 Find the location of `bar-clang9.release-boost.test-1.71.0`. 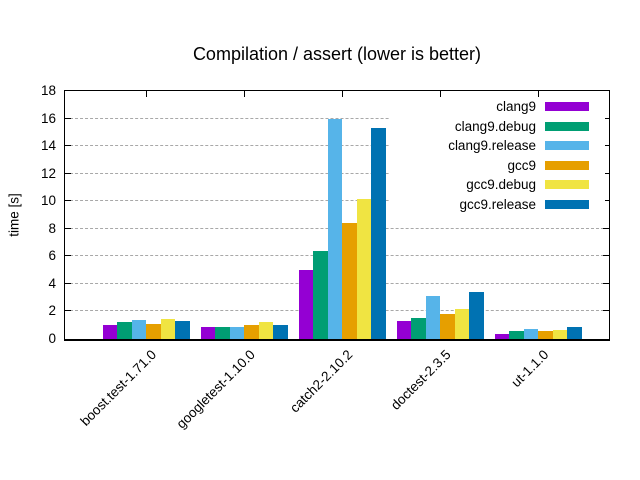

bar-clang9.release-boost.test-1.71.0 is located at coordinates (138, 329).